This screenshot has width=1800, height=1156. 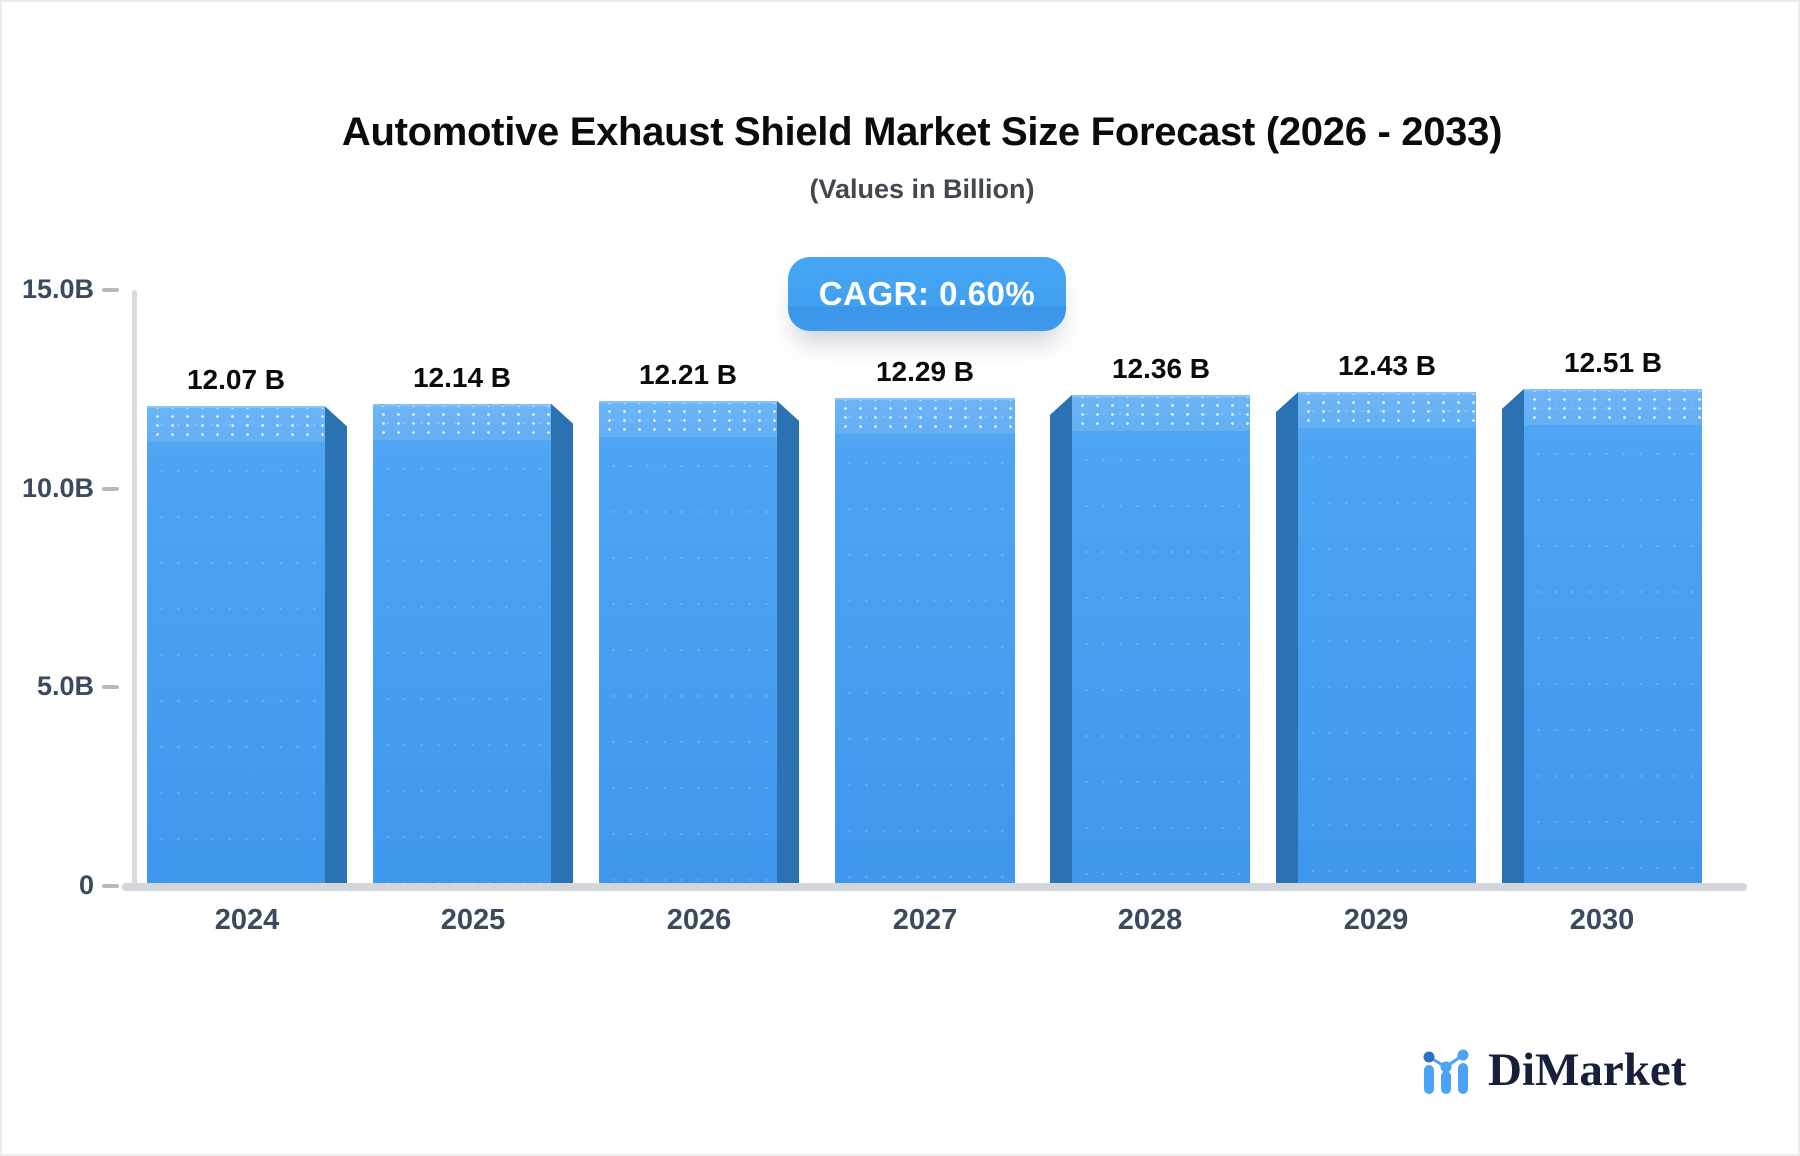 I want to click on y-tick-label: 0, so click(x=86, y=885).